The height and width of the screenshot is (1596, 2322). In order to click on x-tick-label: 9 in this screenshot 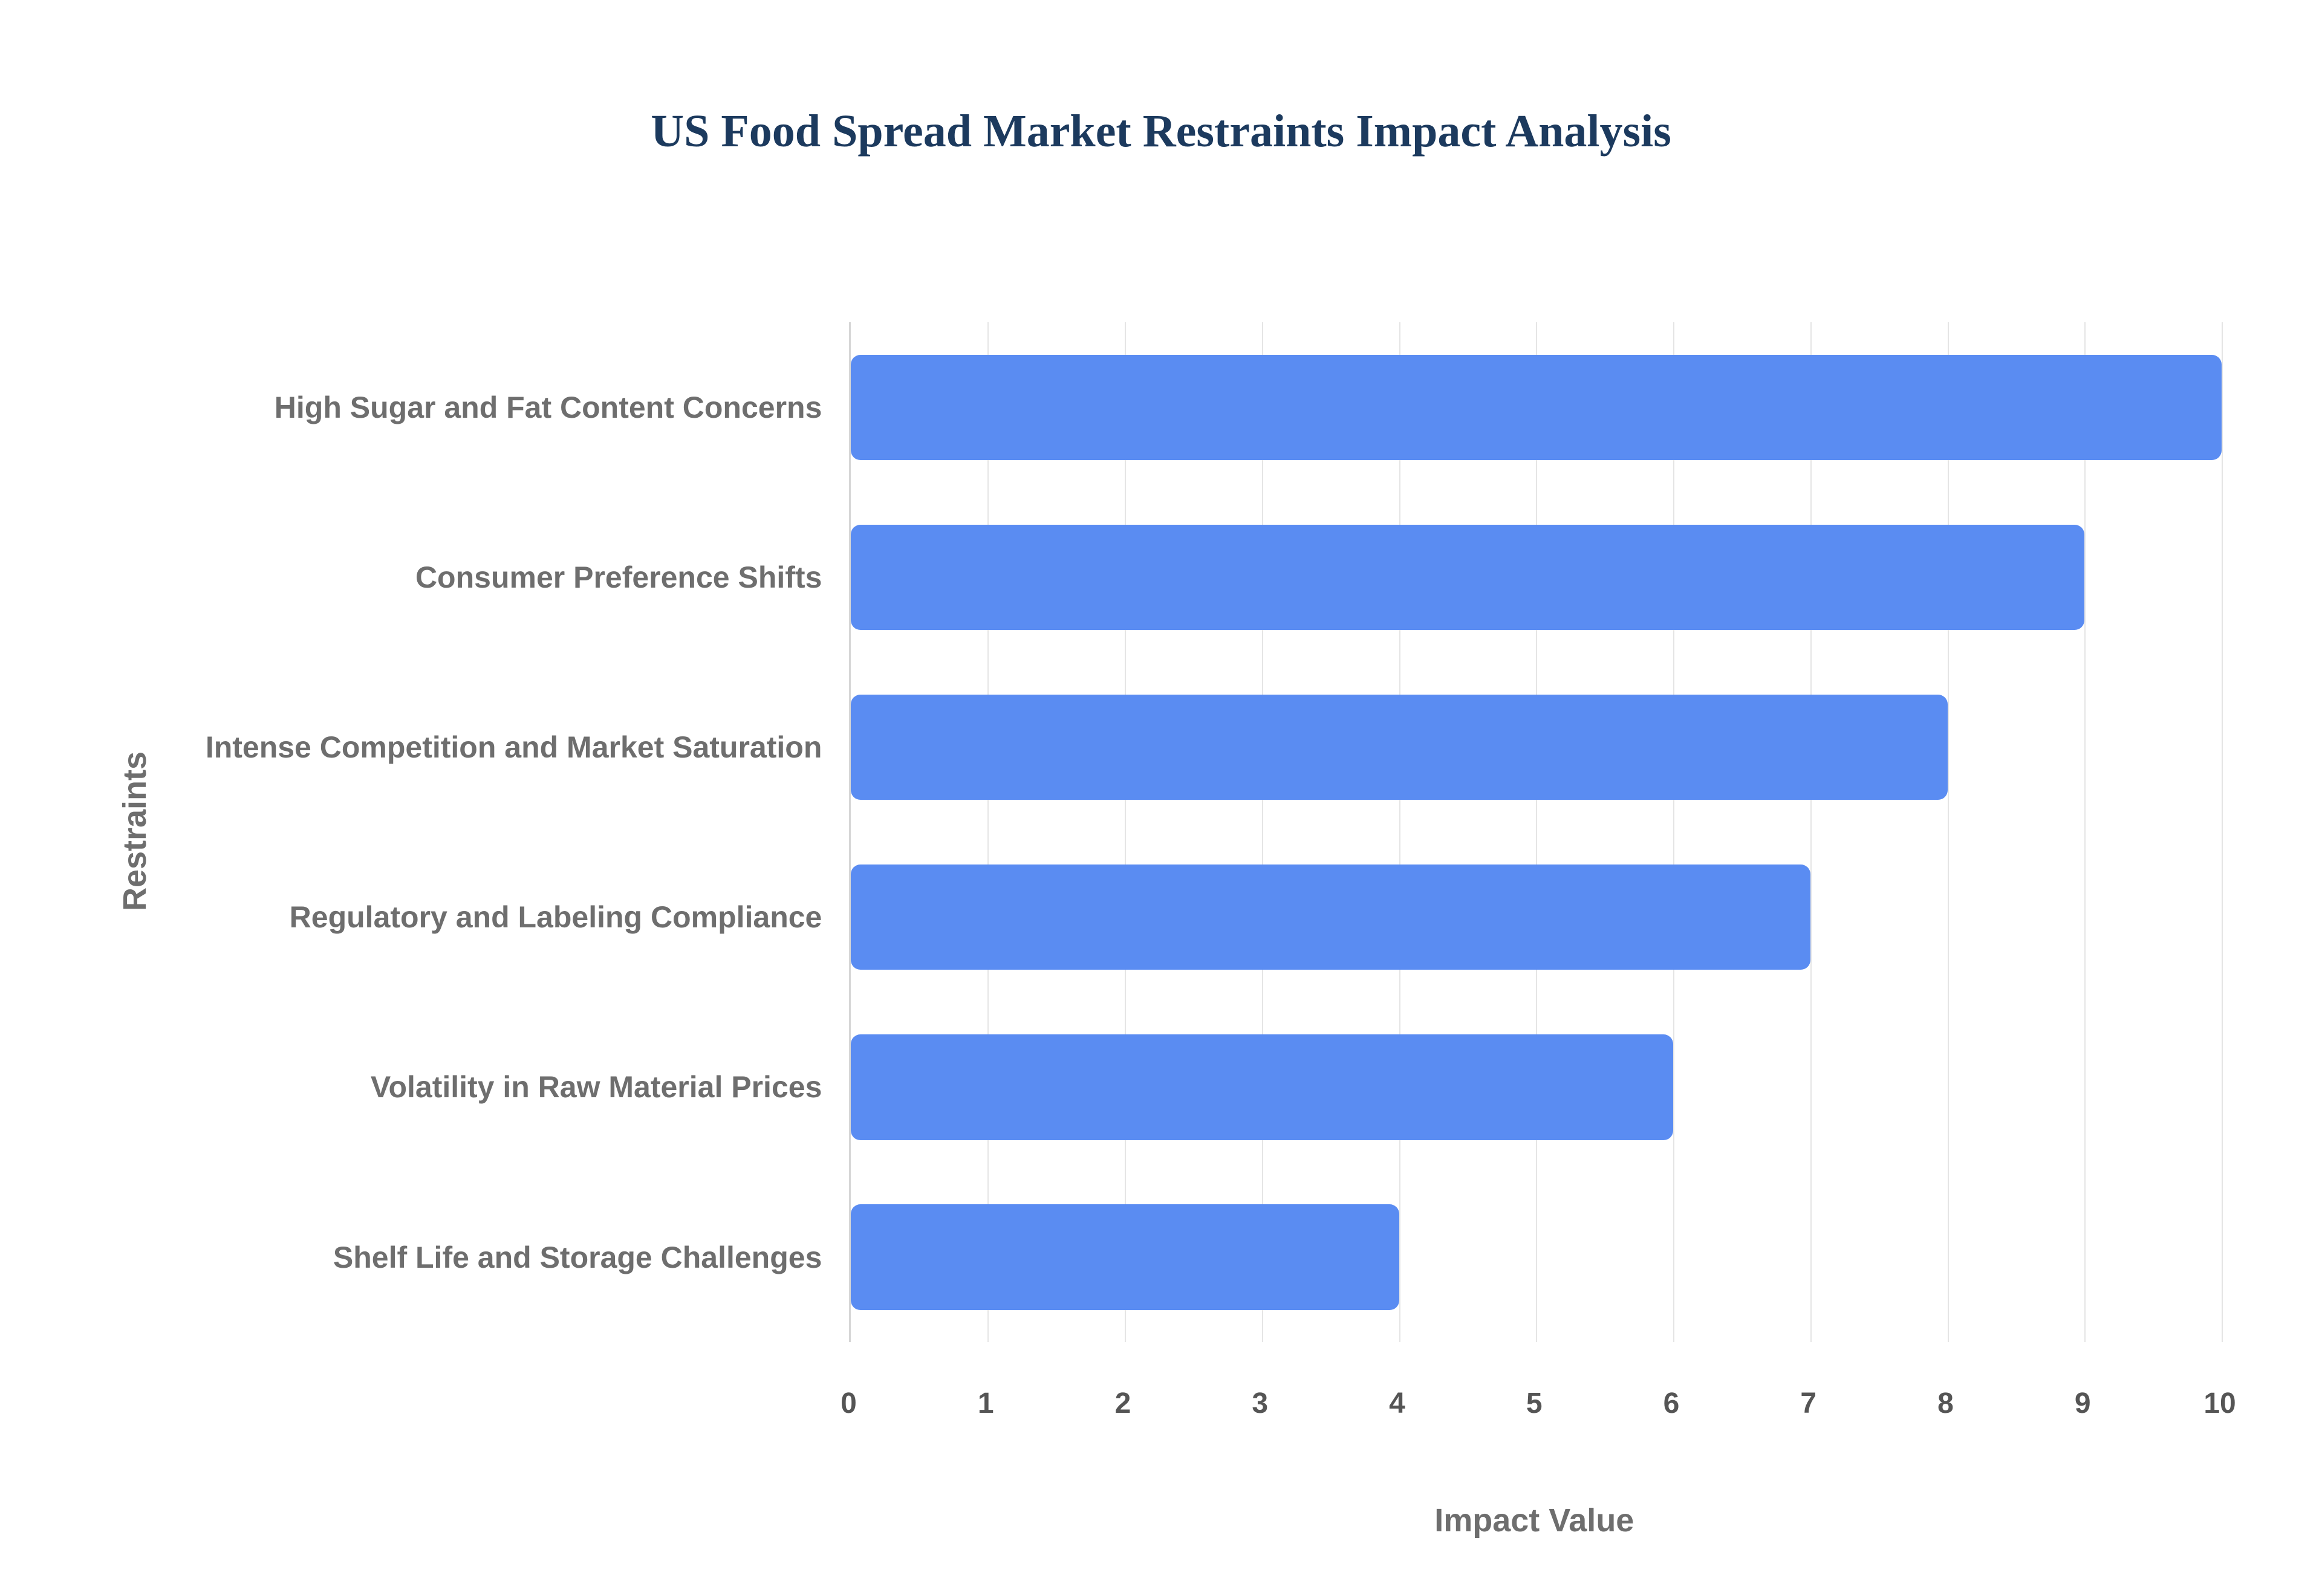, I will do `click(2082, 1403)`.